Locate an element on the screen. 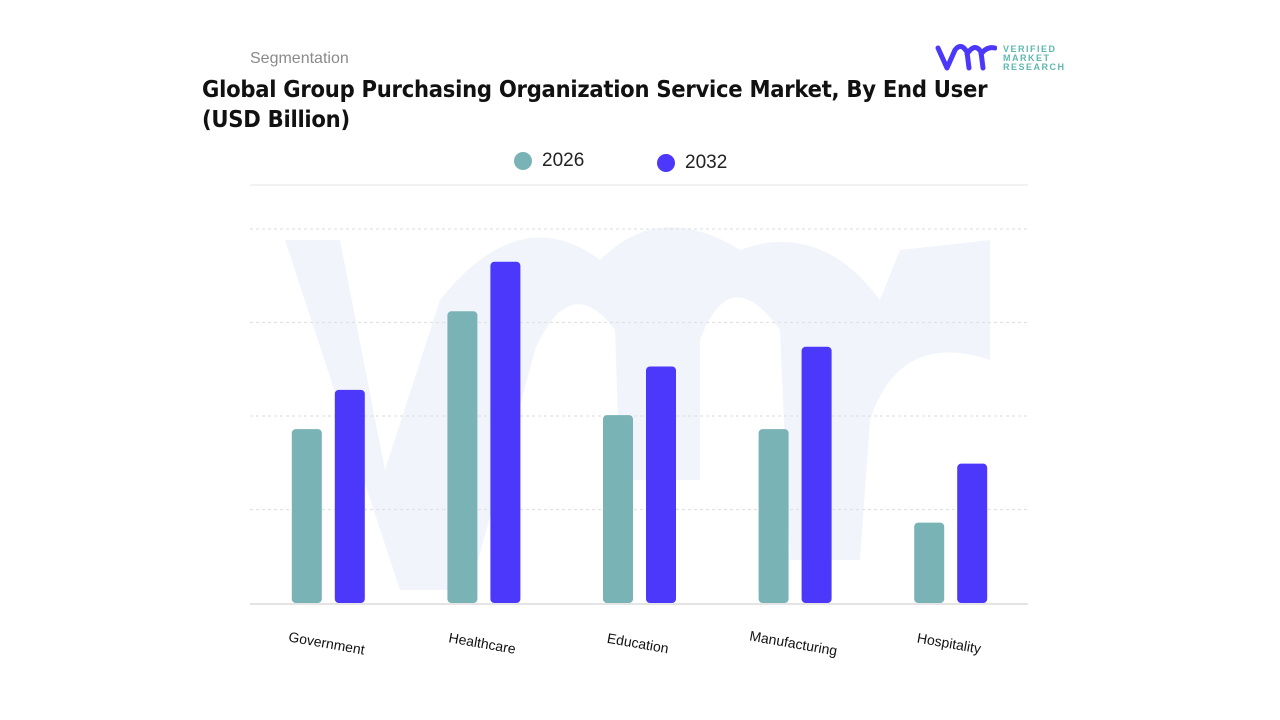  x-tick-label: Healthcare is located at coordinates (483, 643).